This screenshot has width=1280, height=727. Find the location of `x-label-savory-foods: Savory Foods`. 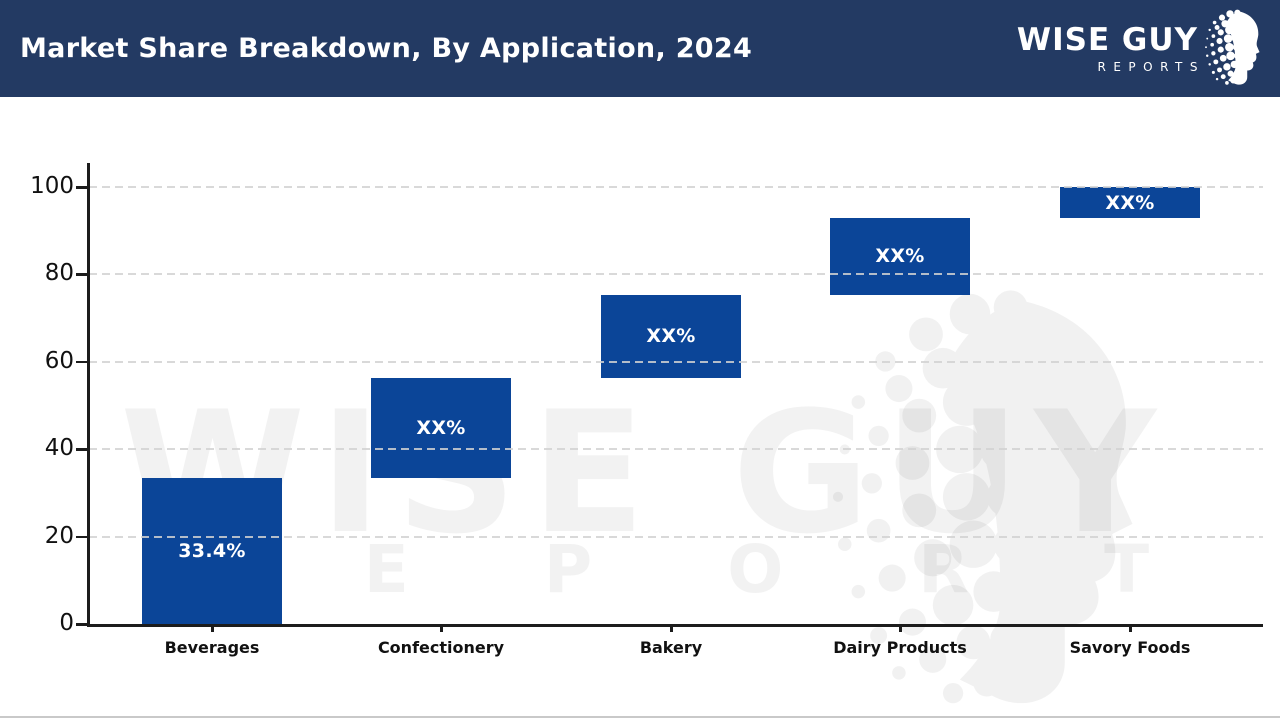

x-label-savory-foods: Savory Foods is located at coordinates (1130, 647).